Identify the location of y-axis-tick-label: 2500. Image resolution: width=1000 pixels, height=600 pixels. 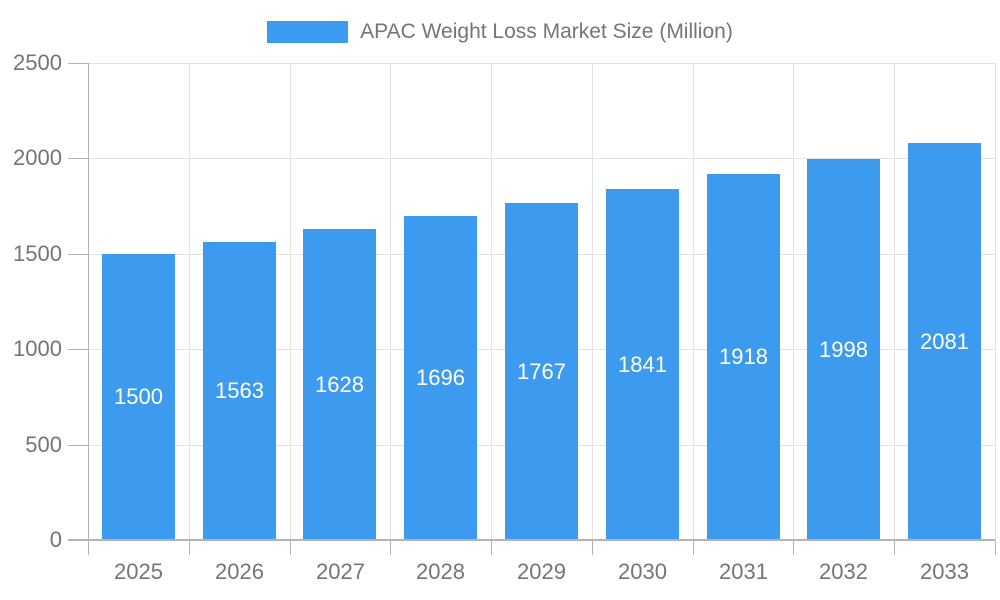
(37, 62).